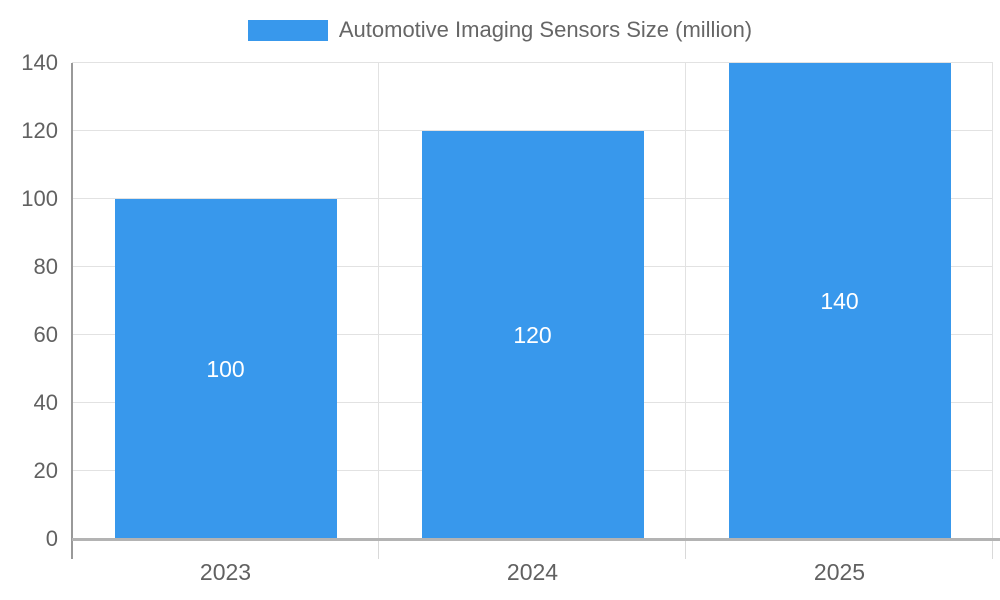 The image size is (1000, 600). Describe the element at coordinates (536, 539) in the screenshot. I see `x-axis-line` at that location.